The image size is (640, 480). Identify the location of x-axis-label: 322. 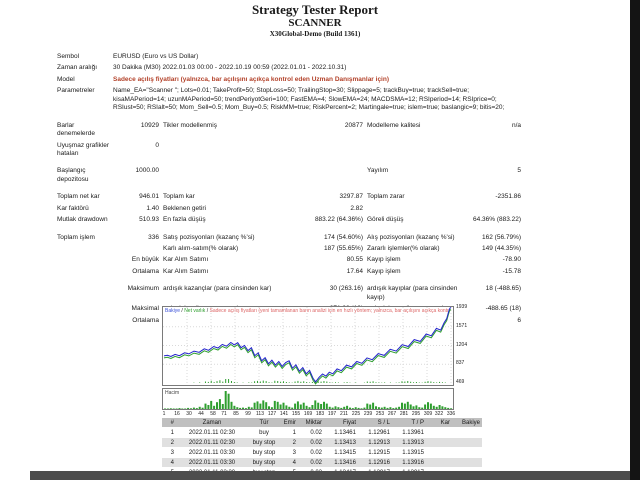
(439, 414).